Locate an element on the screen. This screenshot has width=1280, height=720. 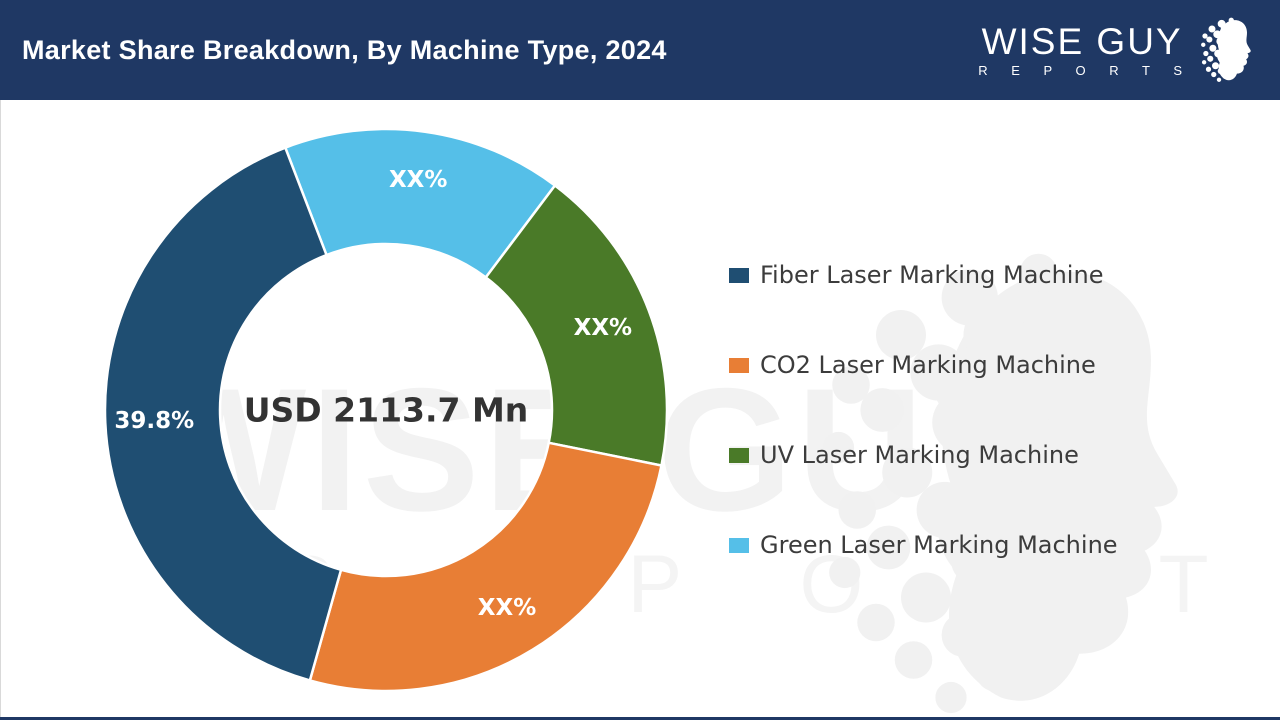
legend-swatch-green is located at coordinates (739, 545).